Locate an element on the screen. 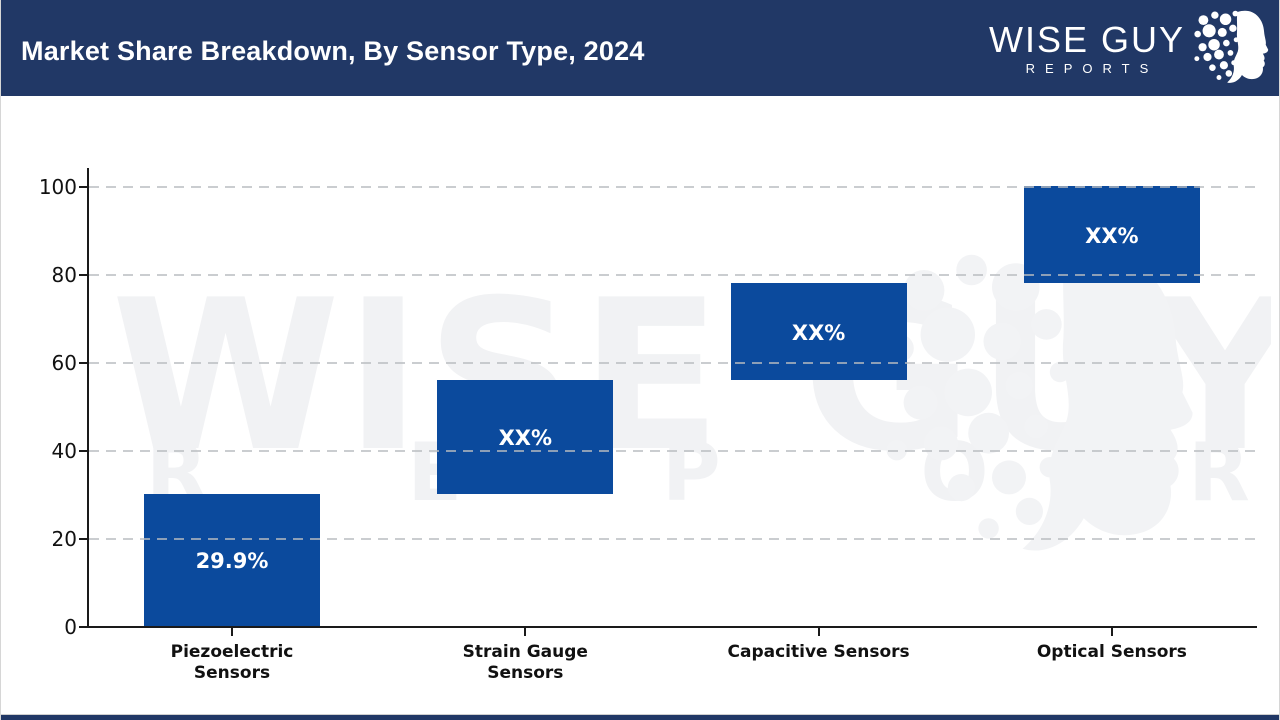 The height and width of the screenshot is (720, 1280). y-axis-spine is located at coordinates (88, 398).